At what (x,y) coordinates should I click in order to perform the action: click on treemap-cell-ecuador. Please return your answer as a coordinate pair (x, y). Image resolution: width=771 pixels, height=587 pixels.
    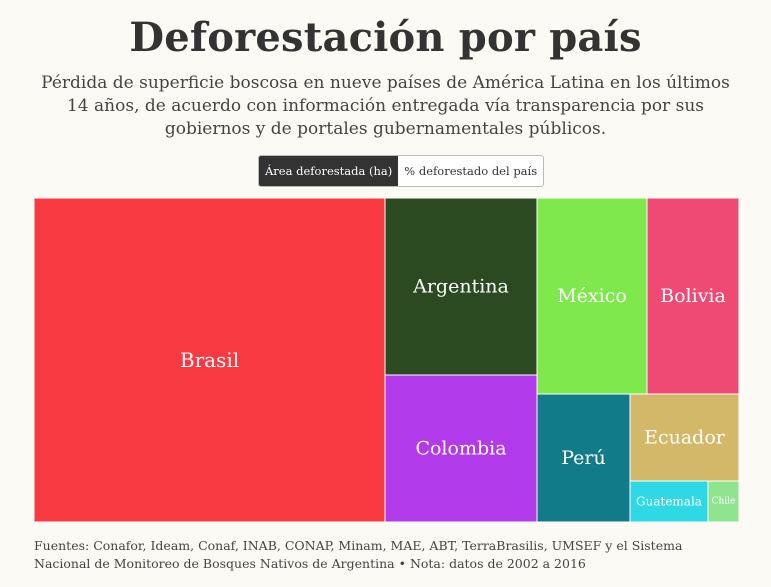
    Looking at the image, I should click on (684, 437).